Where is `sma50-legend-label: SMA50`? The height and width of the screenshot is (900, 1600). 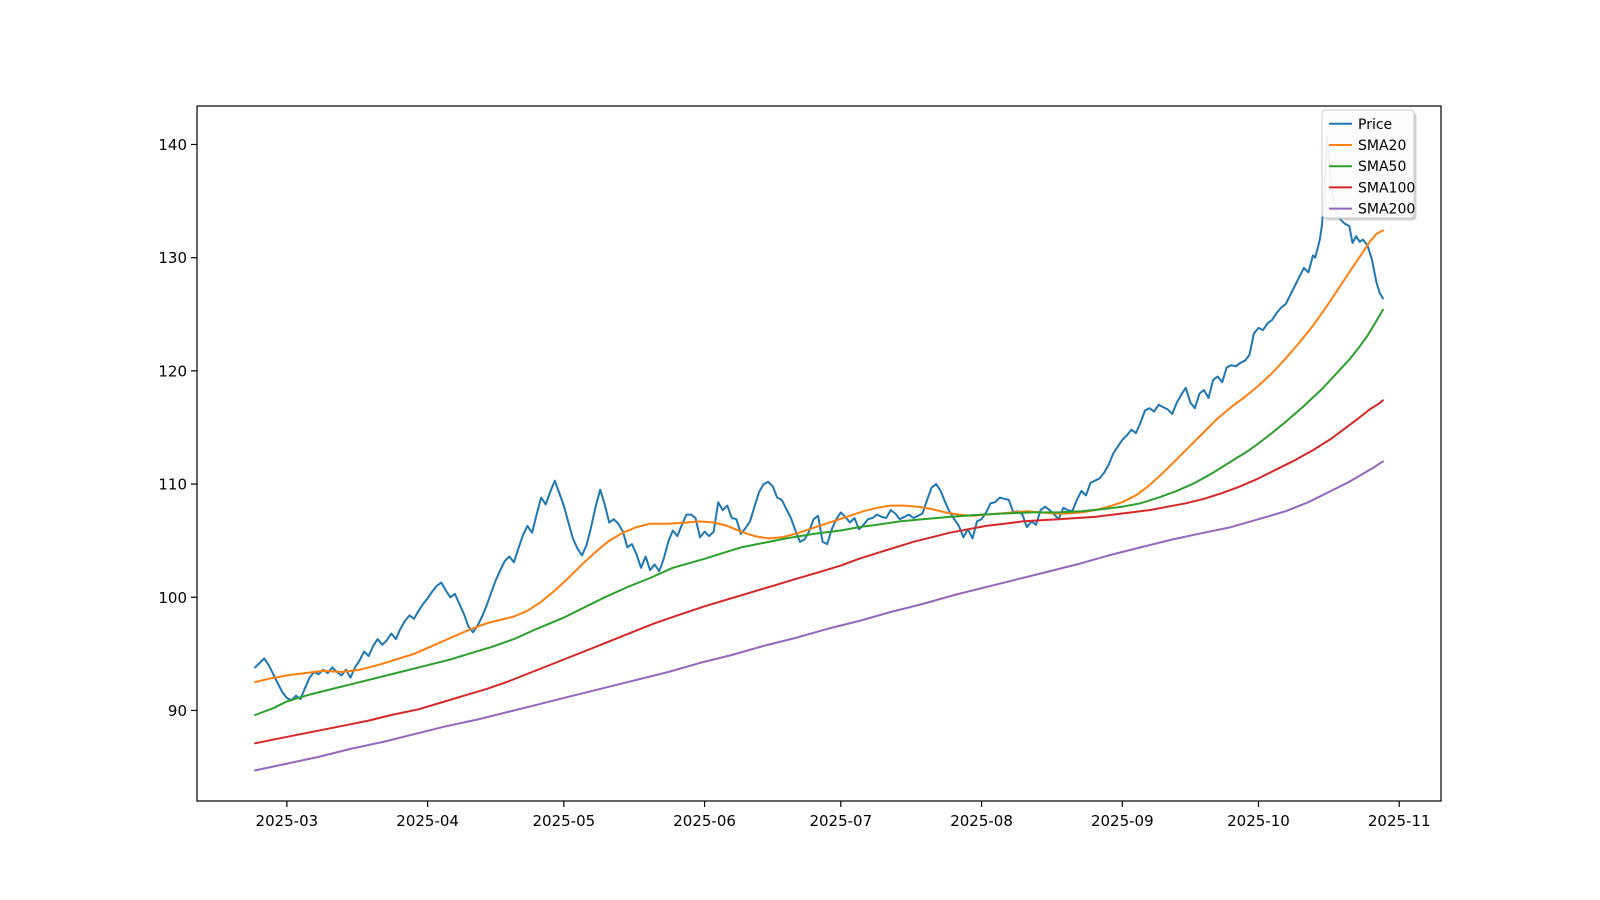 sma50-legend-label: SMA50 is located at coordinates (1382, 167).